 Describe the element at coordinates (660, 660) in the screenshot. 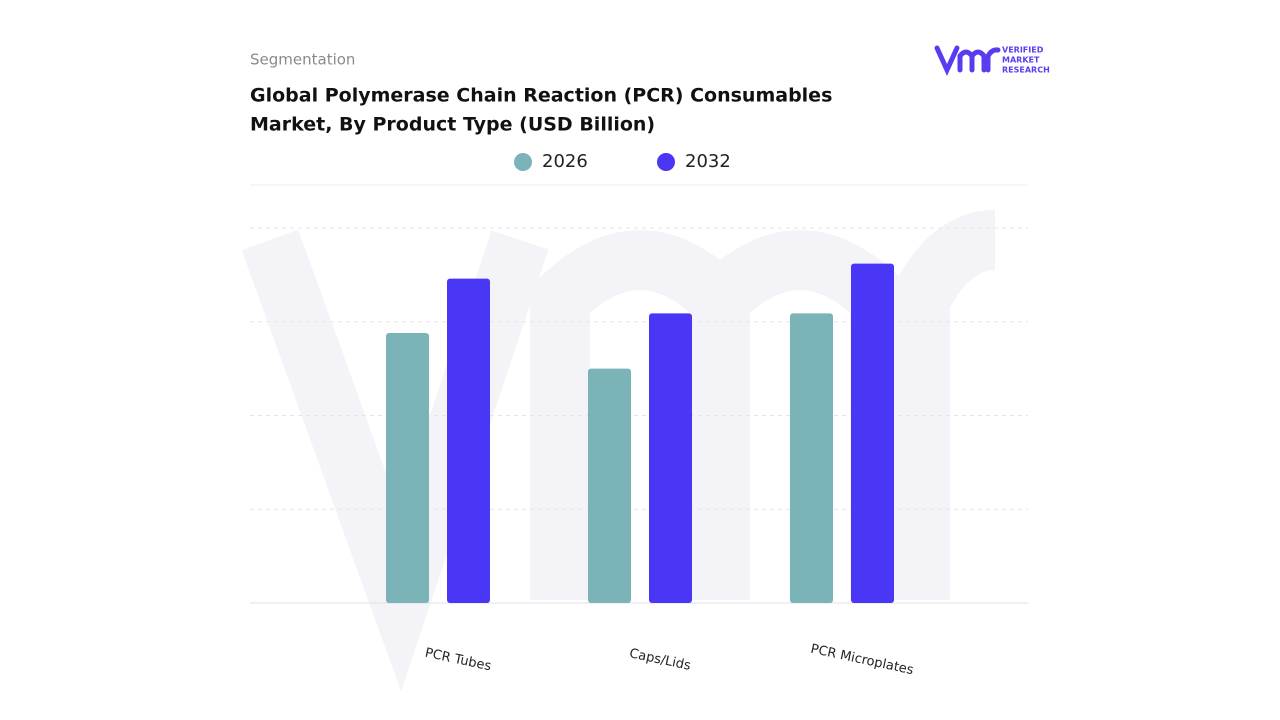

I see `x-tick-label: Caps/Lids` at that location.